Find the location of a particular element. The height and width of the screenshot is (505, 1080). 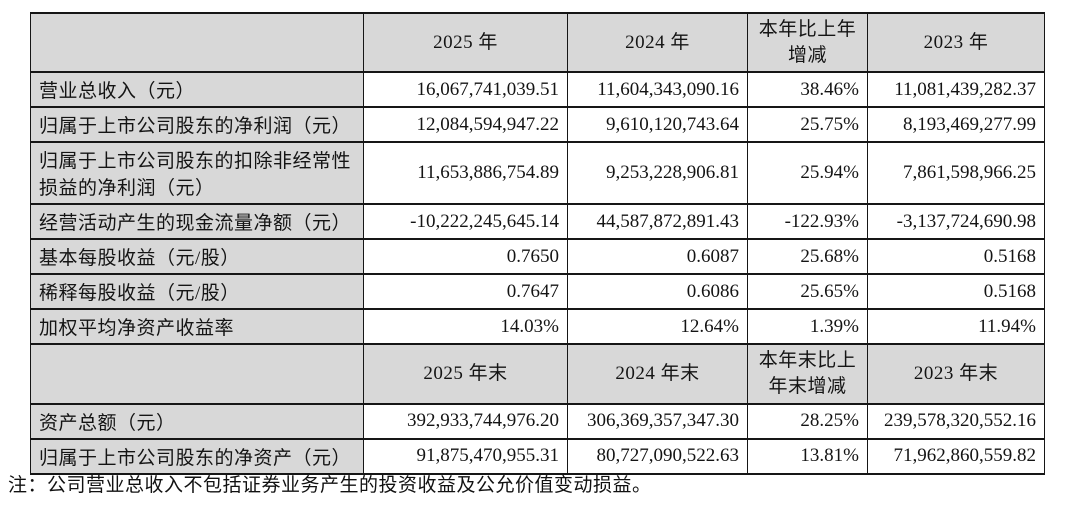

value-change: 25.94% is located at coordinates (807, 173).